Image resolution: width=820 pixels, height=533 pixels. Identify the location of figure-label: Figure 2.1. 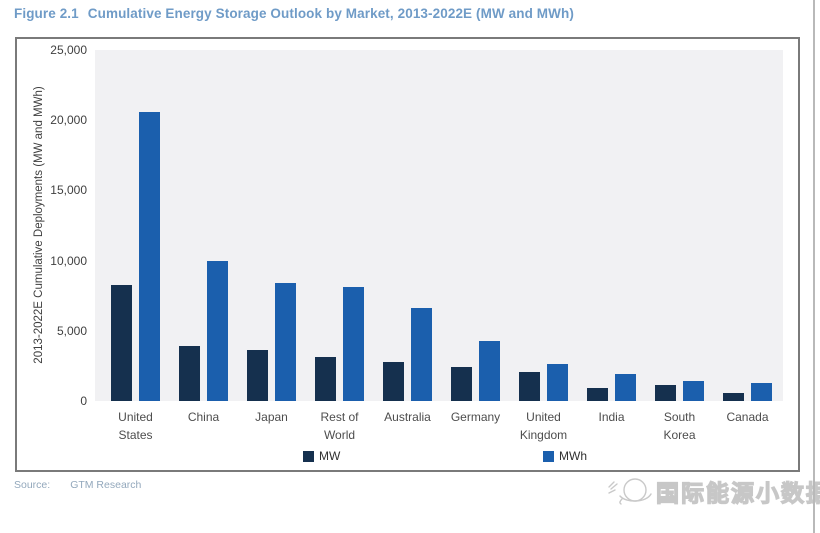
(46, 13).